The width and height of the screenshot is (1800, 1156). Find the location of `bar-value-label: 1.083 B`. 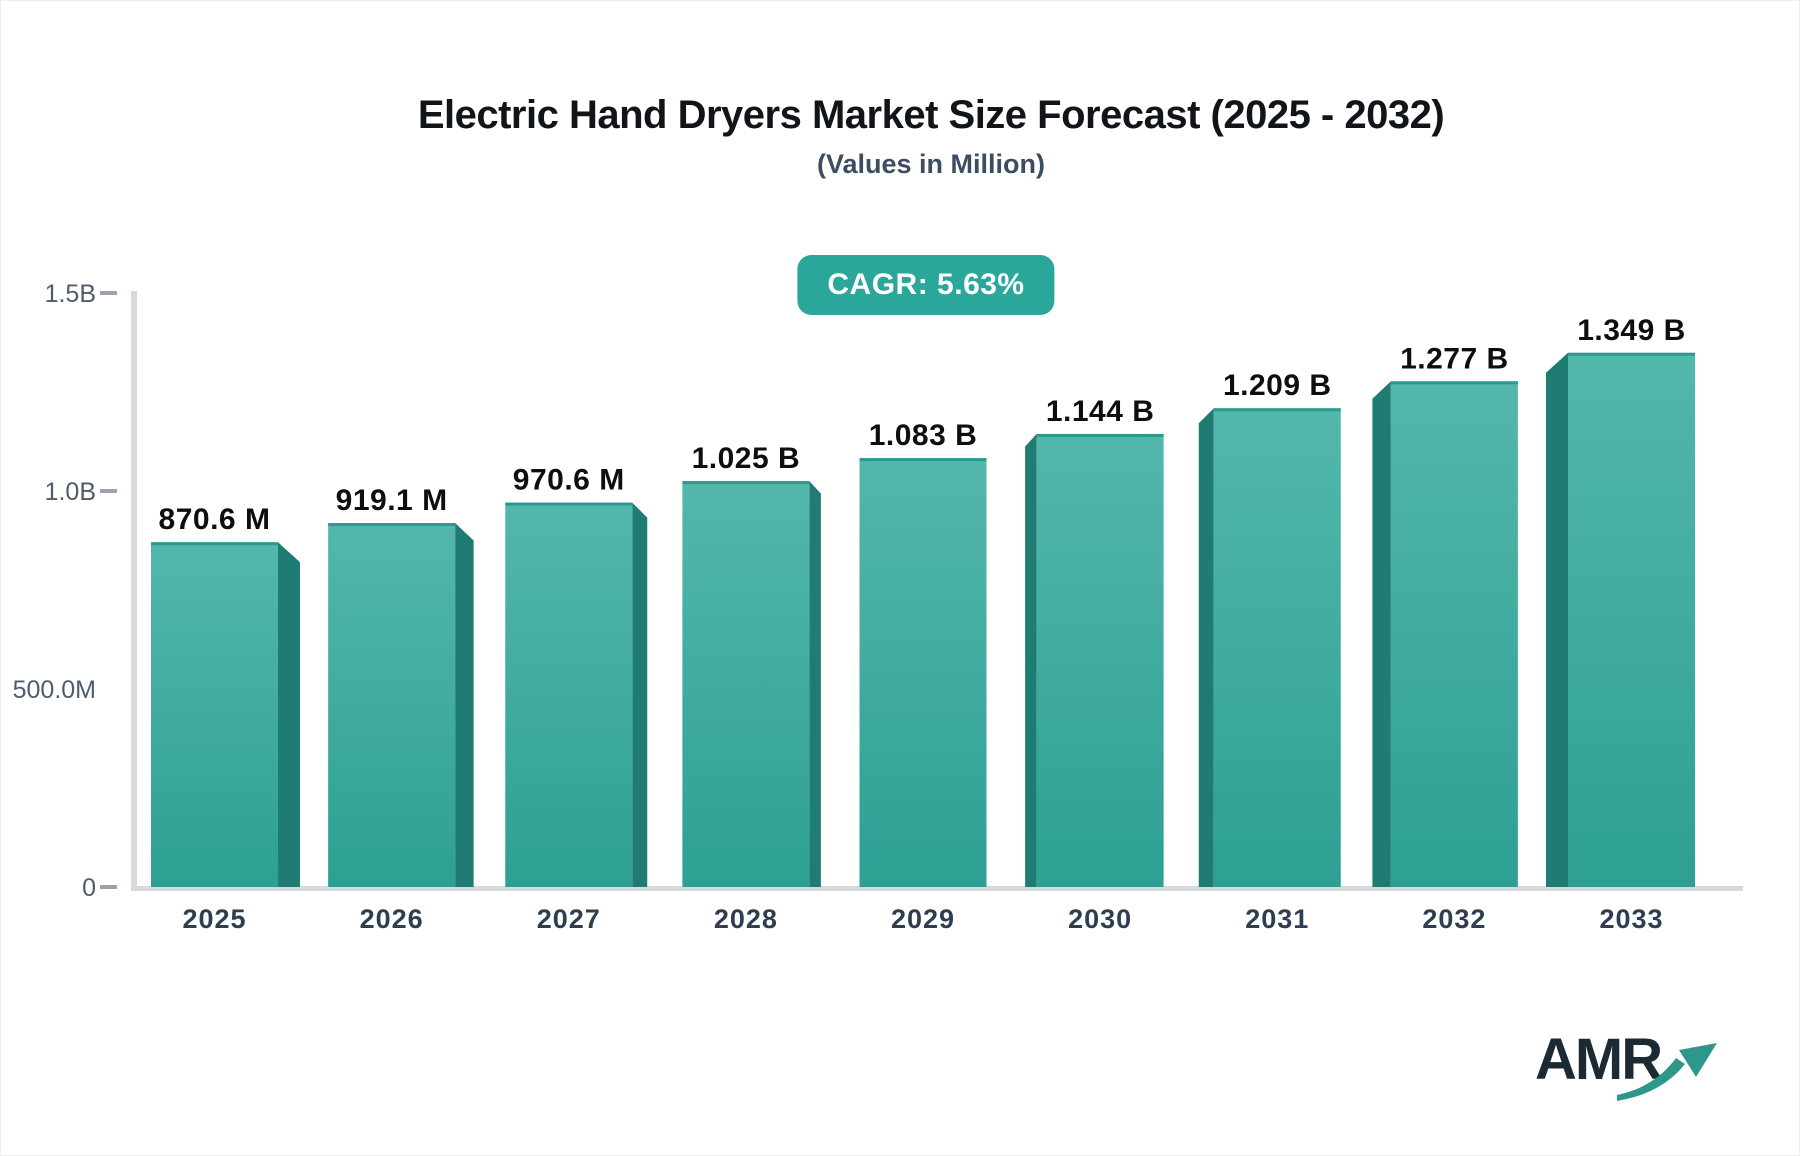

bar-value-label: 1.083 B is located at coordinates (923, 435).